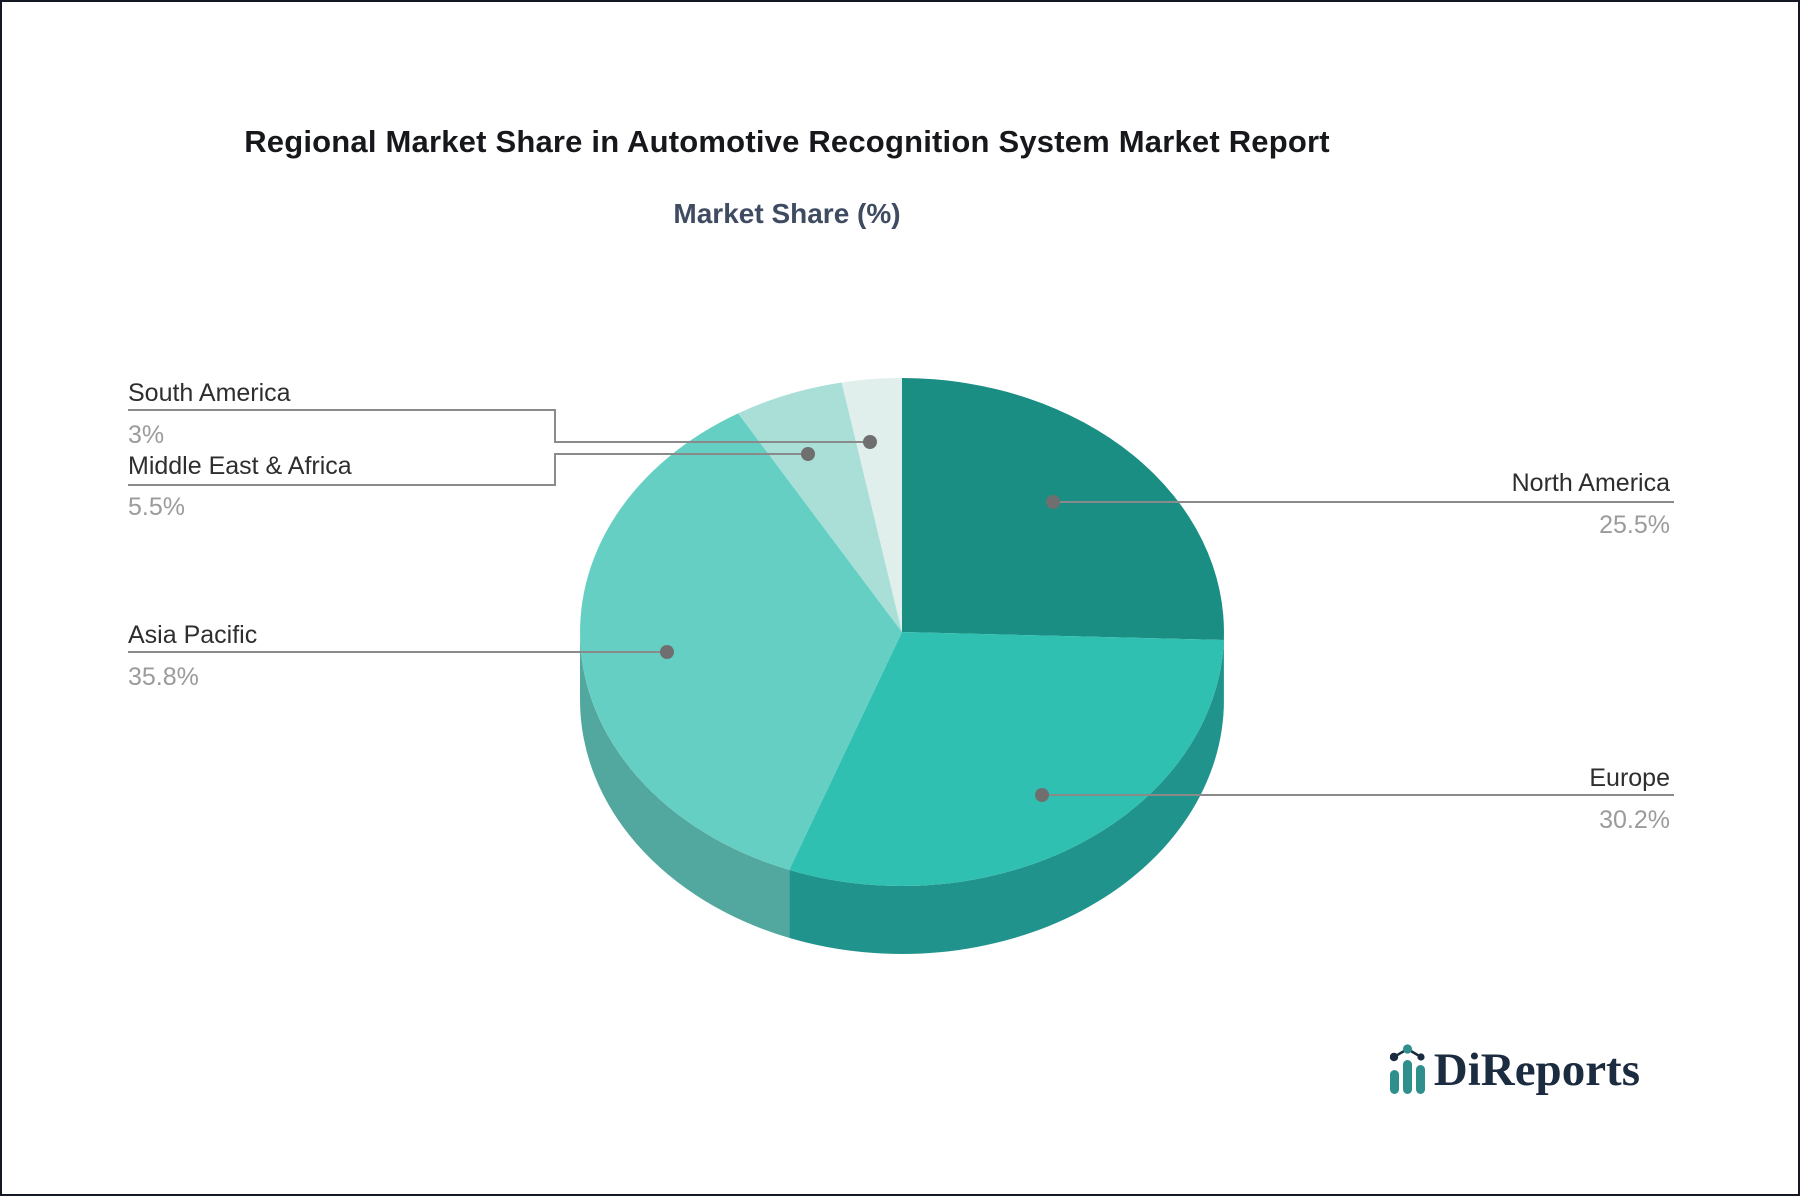 The image size is (1800, 1196). What do you see at coordinates (1063, 509) in the screenshot?
I see `pie-slice-north-america` at bounding box center [1063, 509].